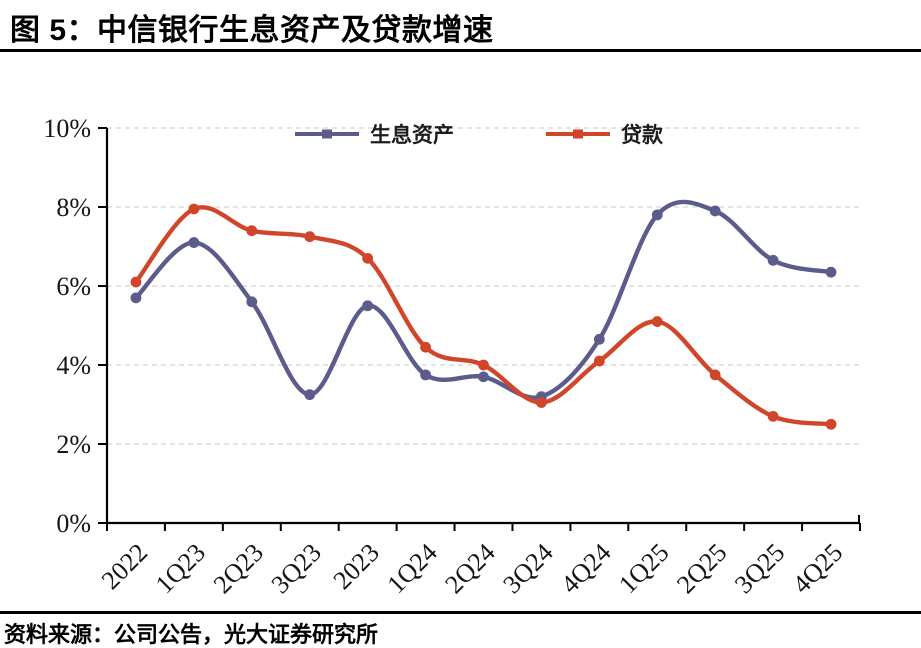  I want to click on footer-divider, so click(460, 612).